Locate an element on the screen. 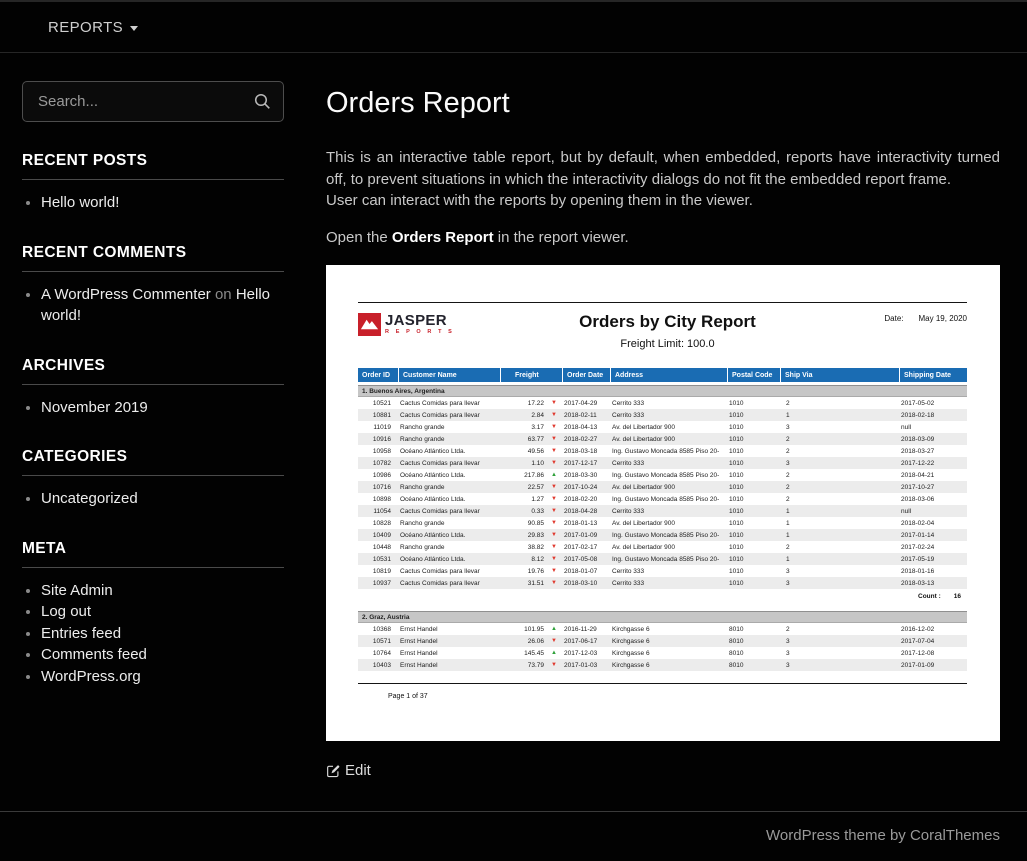 The image size is (1027, 861). cell-freight: 73.79 is located at coordinates (535, 665).